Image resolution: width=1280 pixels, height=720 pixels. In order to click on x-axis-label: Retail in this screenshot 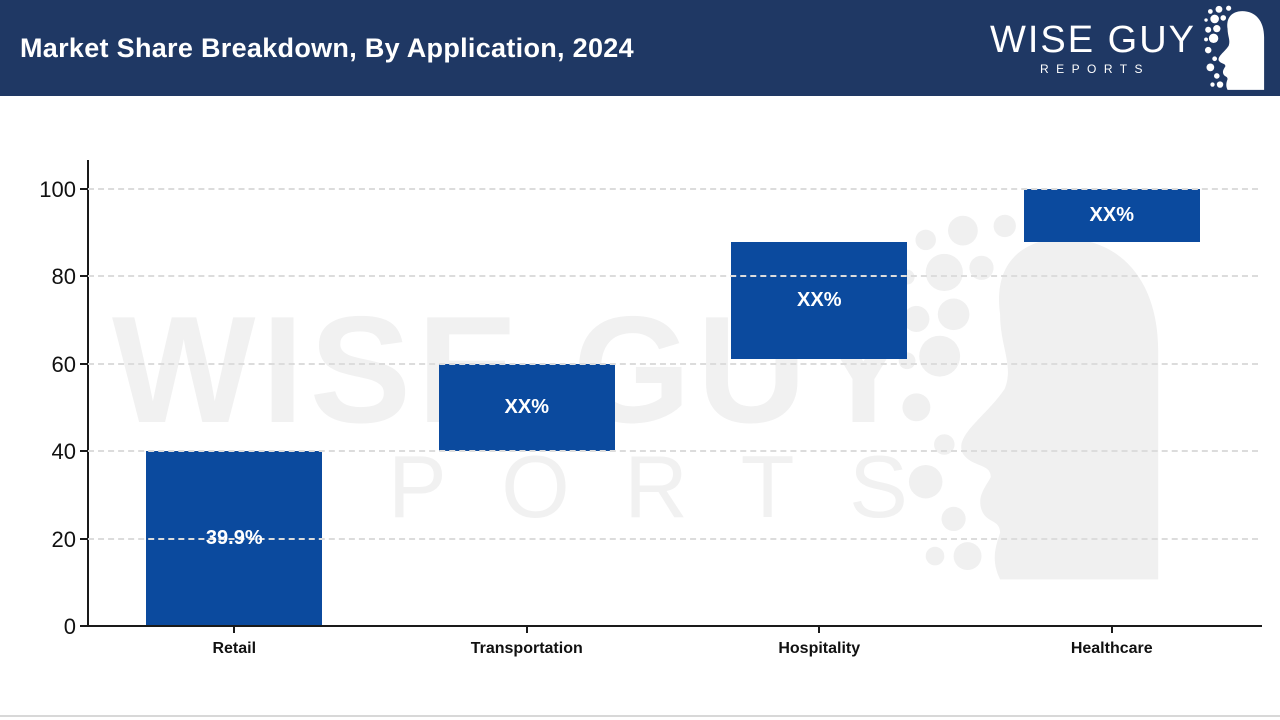, I will do `click(234, 648)`.